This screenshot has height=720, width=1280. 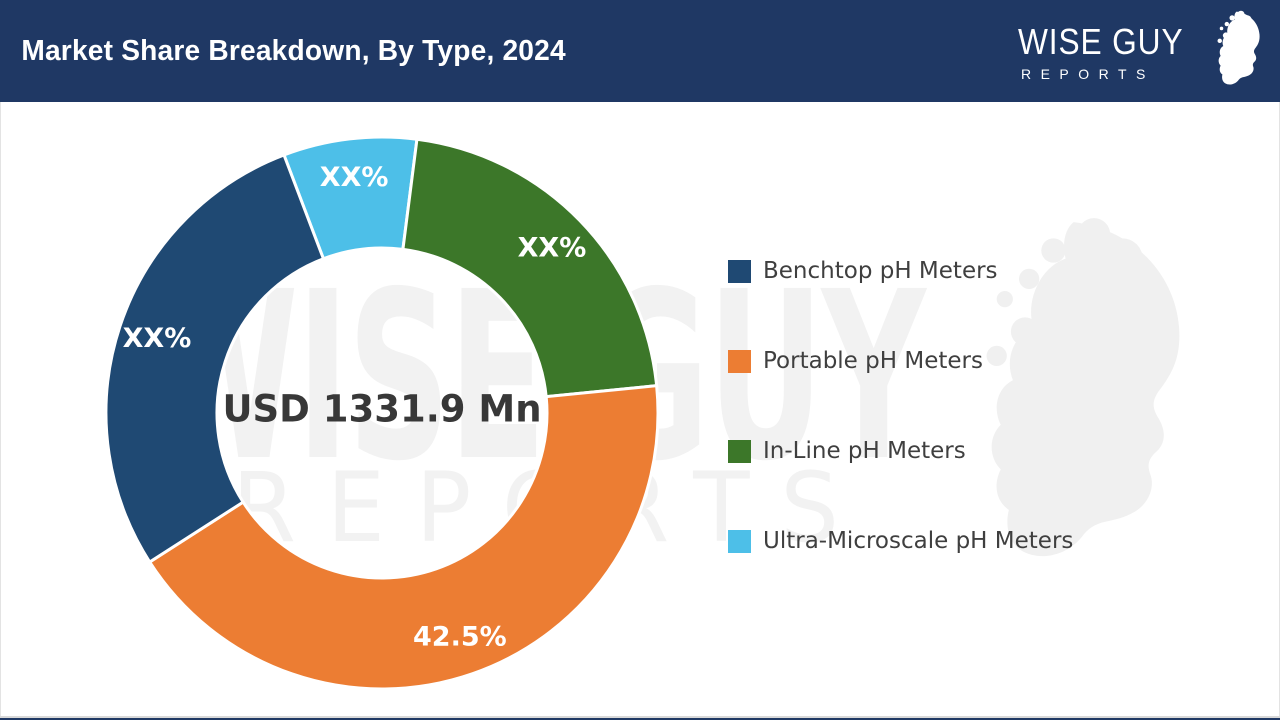 I want to click on footer-hairline, so click(x=640, y=717).